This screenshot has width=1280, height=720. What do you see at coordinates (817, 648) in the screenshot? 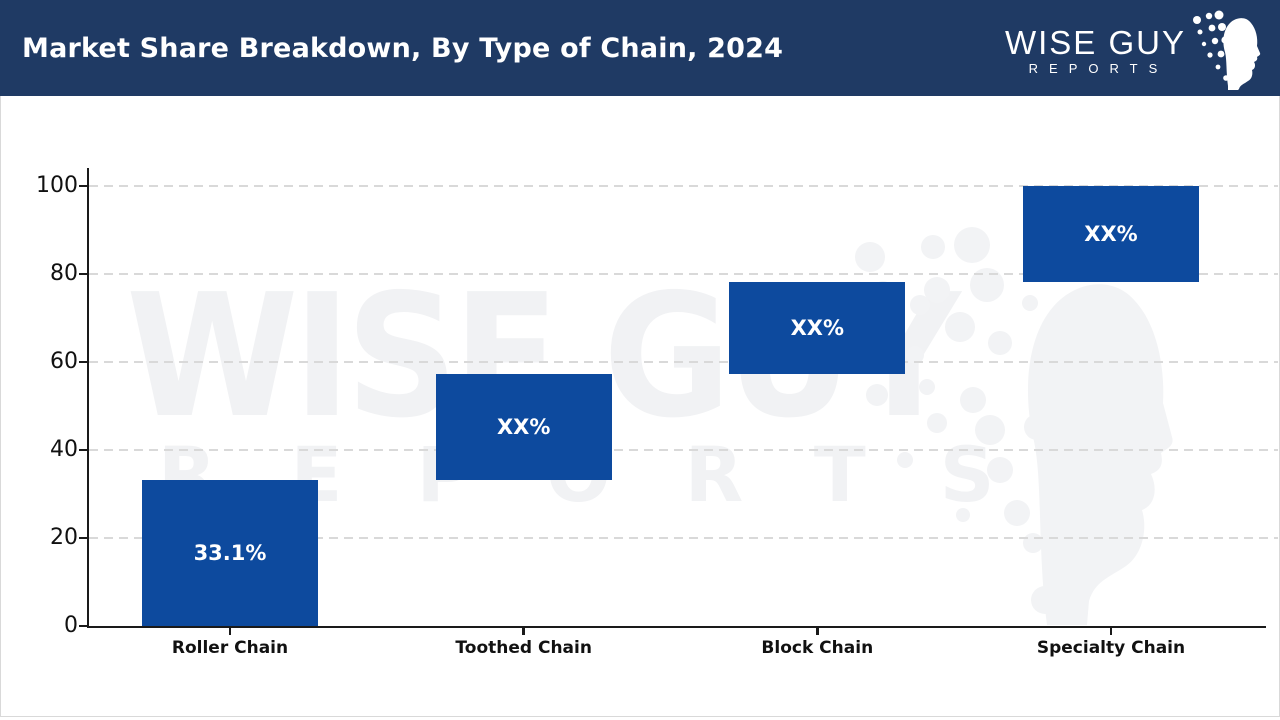
I see `category-label-block-chain: Block Chain` at bounding box center [817, 648].